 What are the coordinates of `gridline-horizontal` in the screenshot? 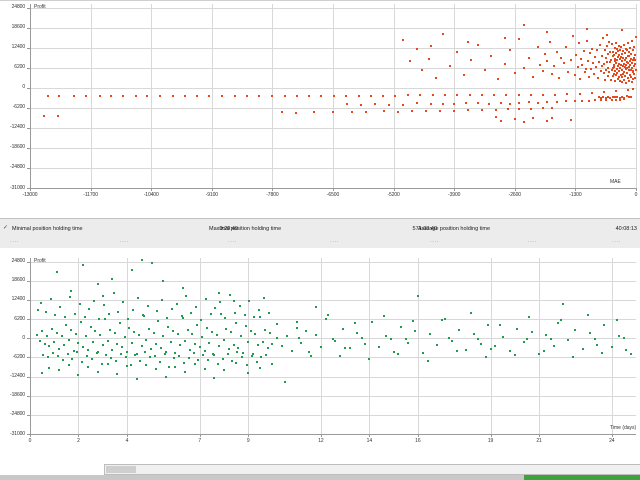 It's located at (333, 281).